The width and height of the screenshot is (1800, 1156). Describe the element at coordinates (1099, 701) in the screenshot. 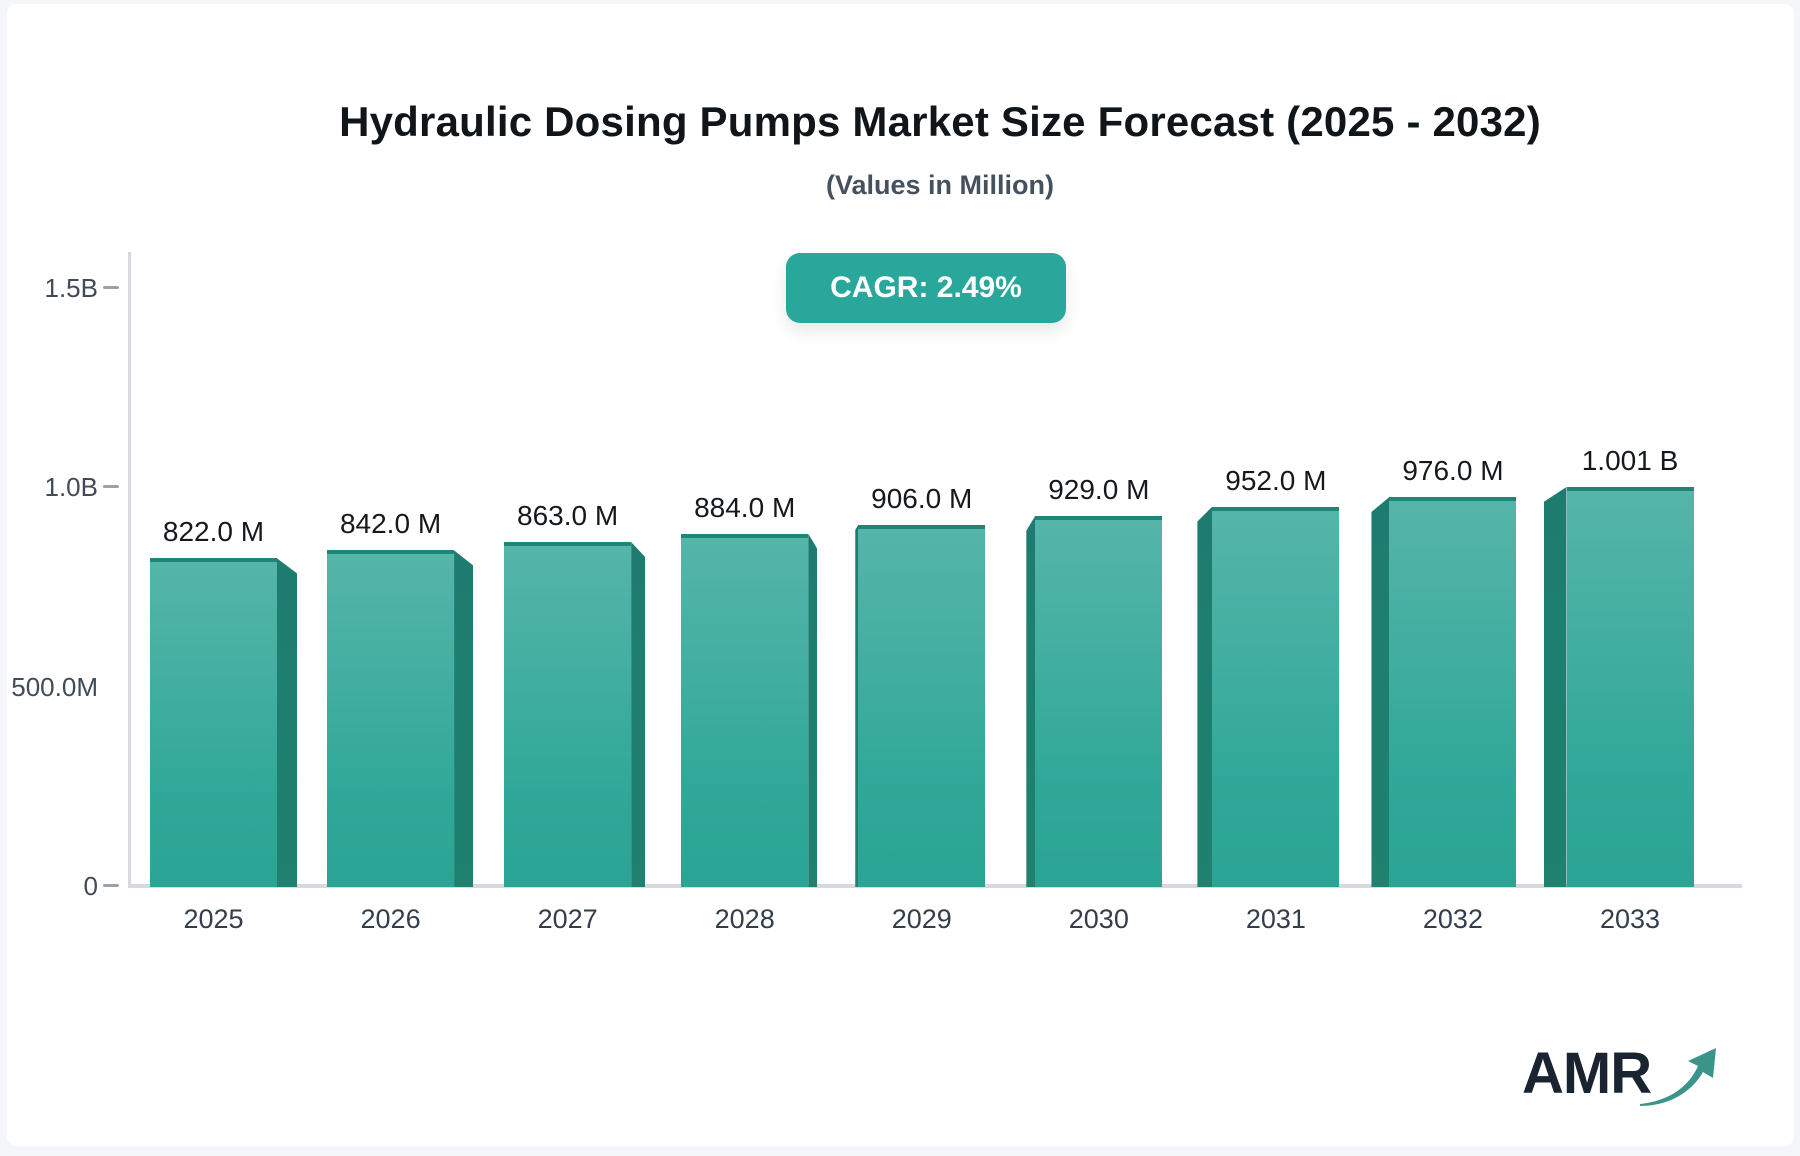

I see `bar-2030` at that location.